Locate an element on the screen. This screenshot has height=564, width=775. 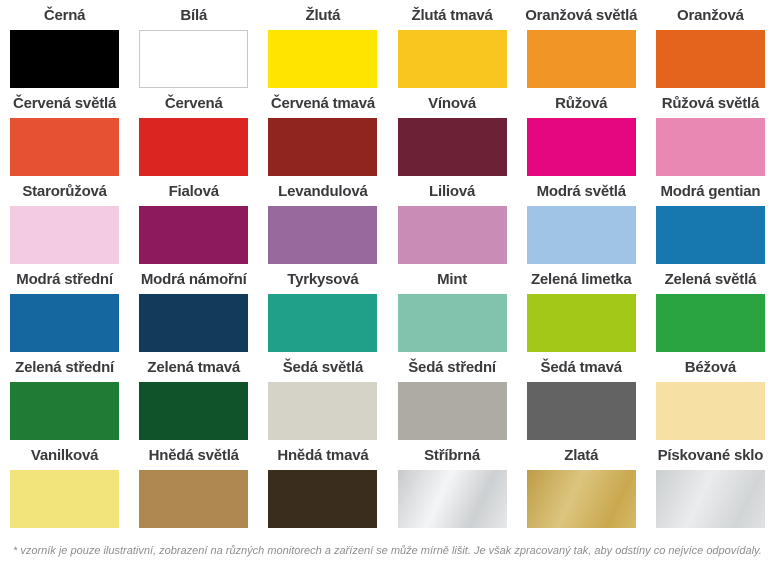
color-name-label: Zelená tmavá is located at coordinates (194, 367).